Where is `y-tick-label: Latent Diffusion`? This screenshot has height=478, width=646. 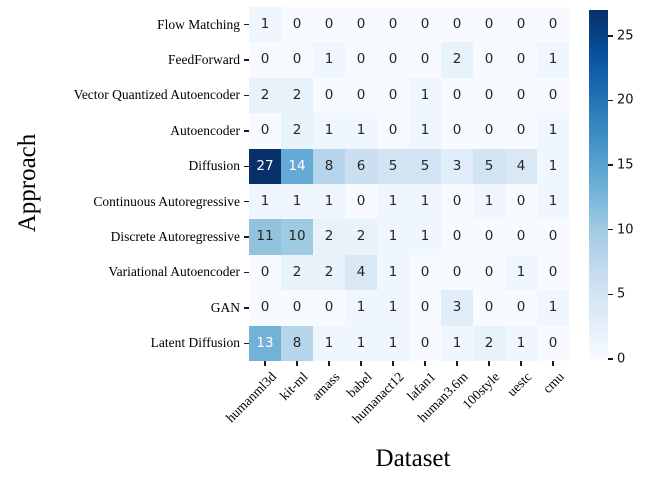 y-tick-label: Latent Diffusion is located at coordinates (195, 343).